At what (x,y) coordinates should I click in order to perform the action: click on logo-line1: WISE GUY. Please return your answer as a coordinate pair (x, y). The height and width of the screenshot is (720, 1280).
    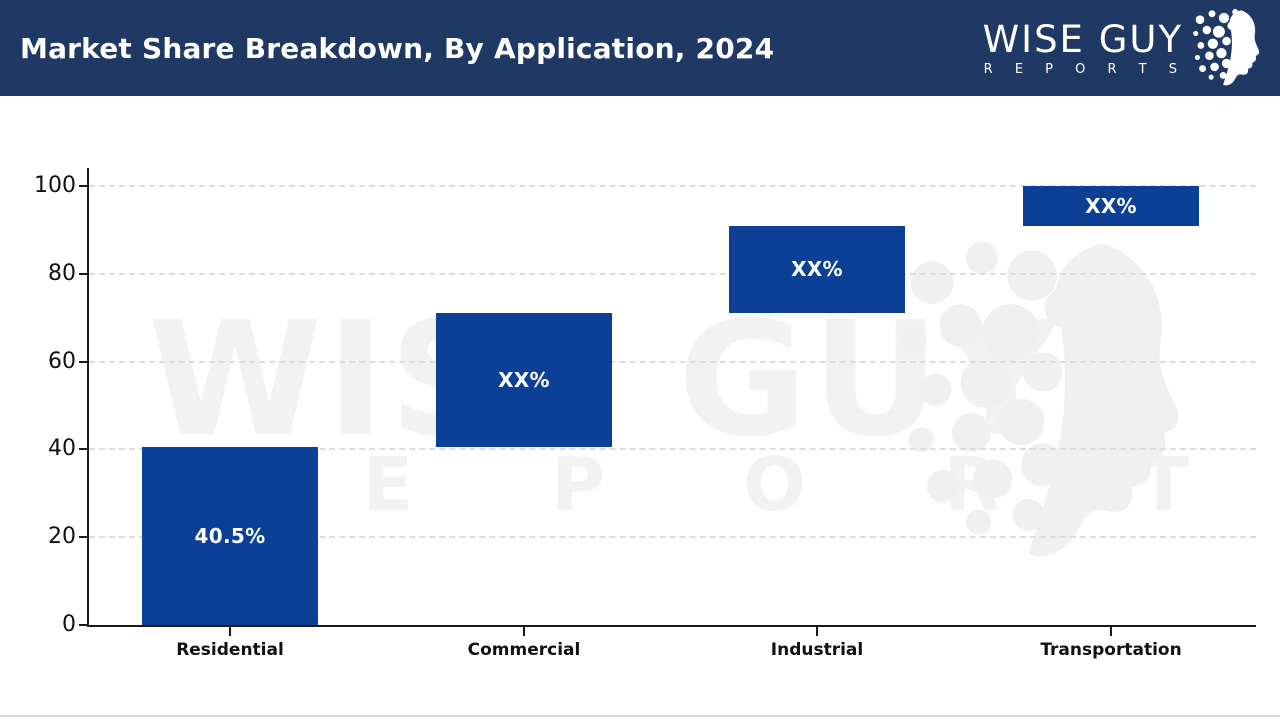
    Looking at the image, I should click on (1083, 39).